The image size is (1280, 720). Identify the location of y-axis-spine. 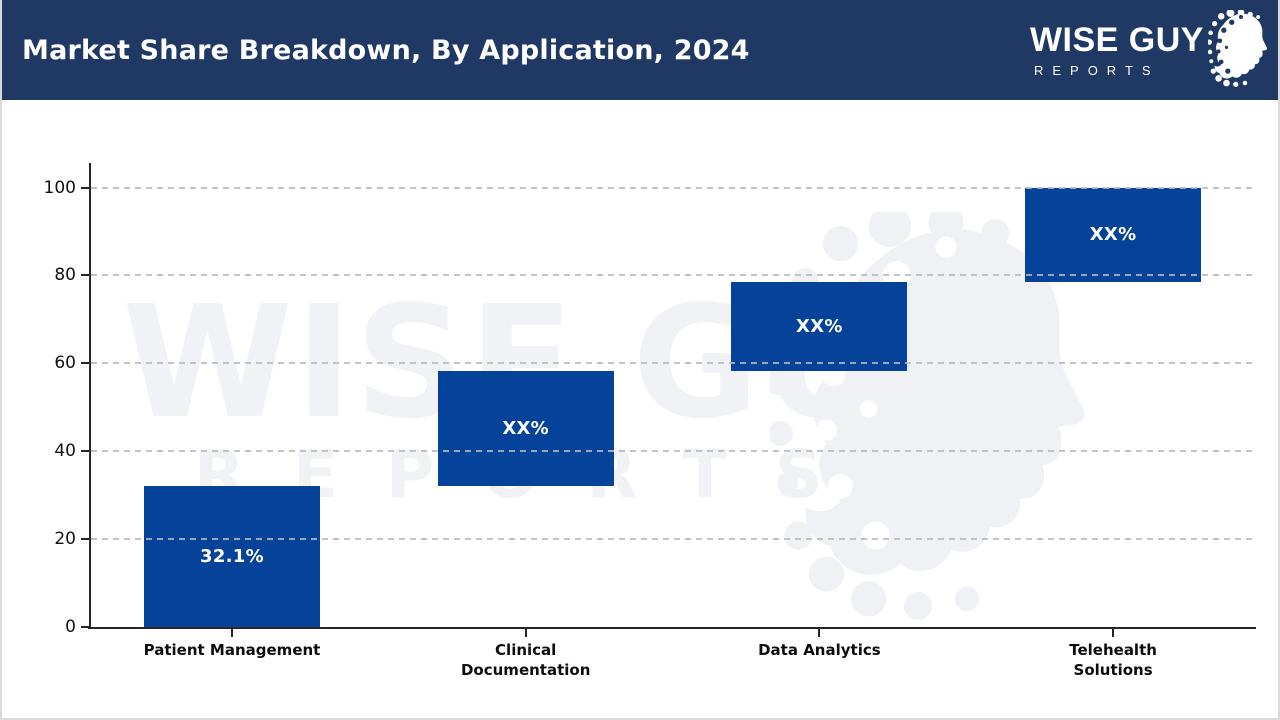
(90, 396).